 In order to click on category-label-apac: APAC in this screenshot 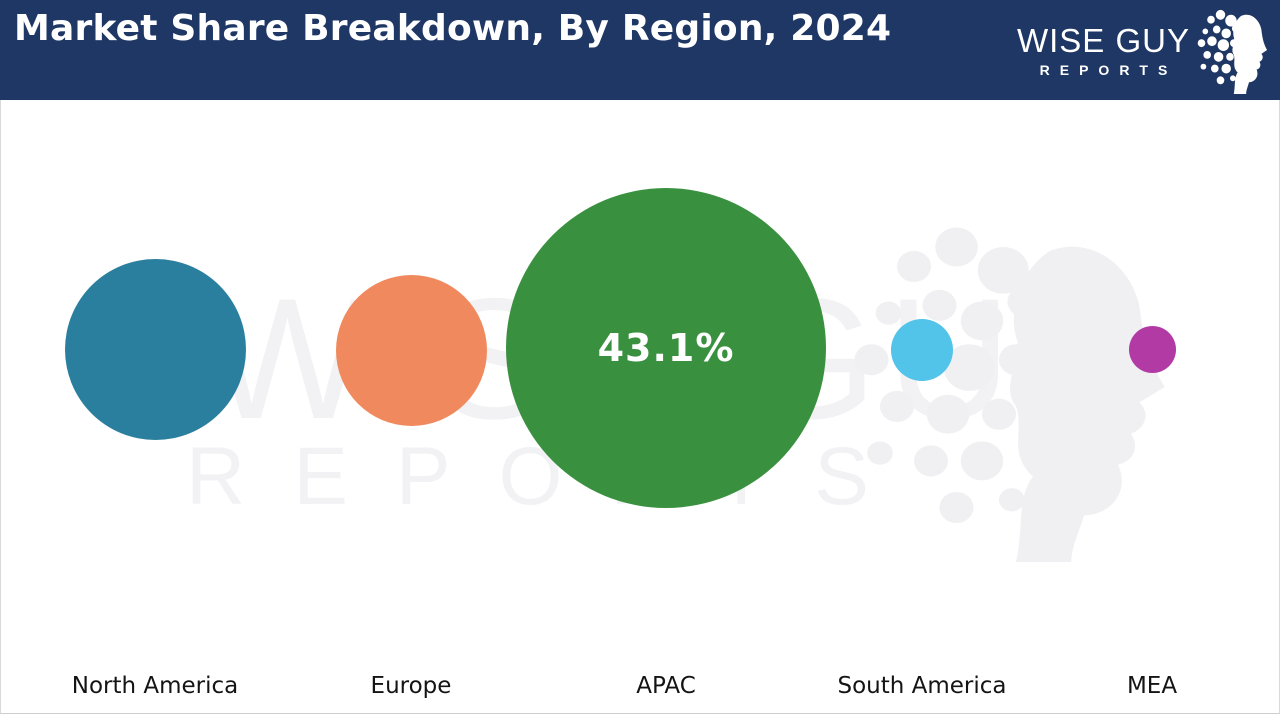, I will do `click(666, 686)`.